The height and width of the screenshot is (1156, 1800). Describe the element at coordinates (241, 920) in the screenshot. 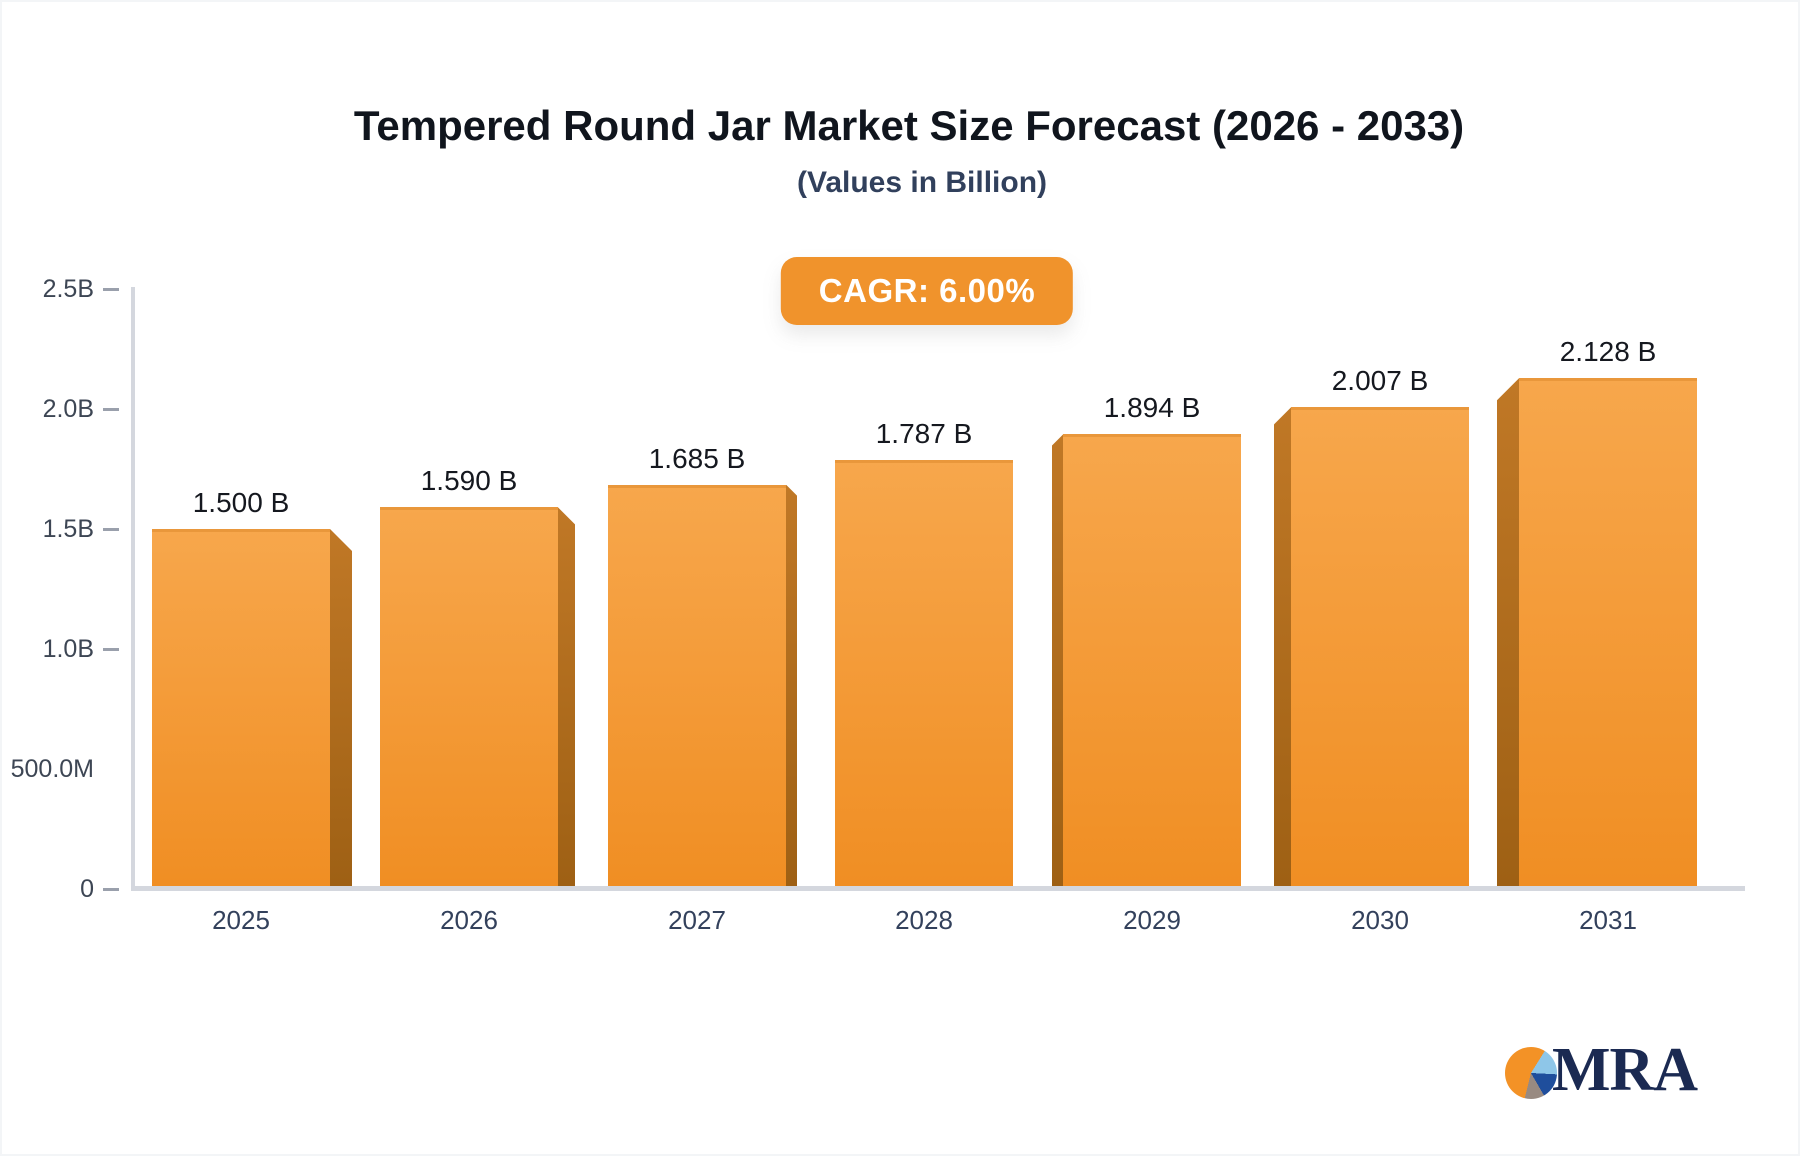

I see `x-tick-label: 2025` at that location.